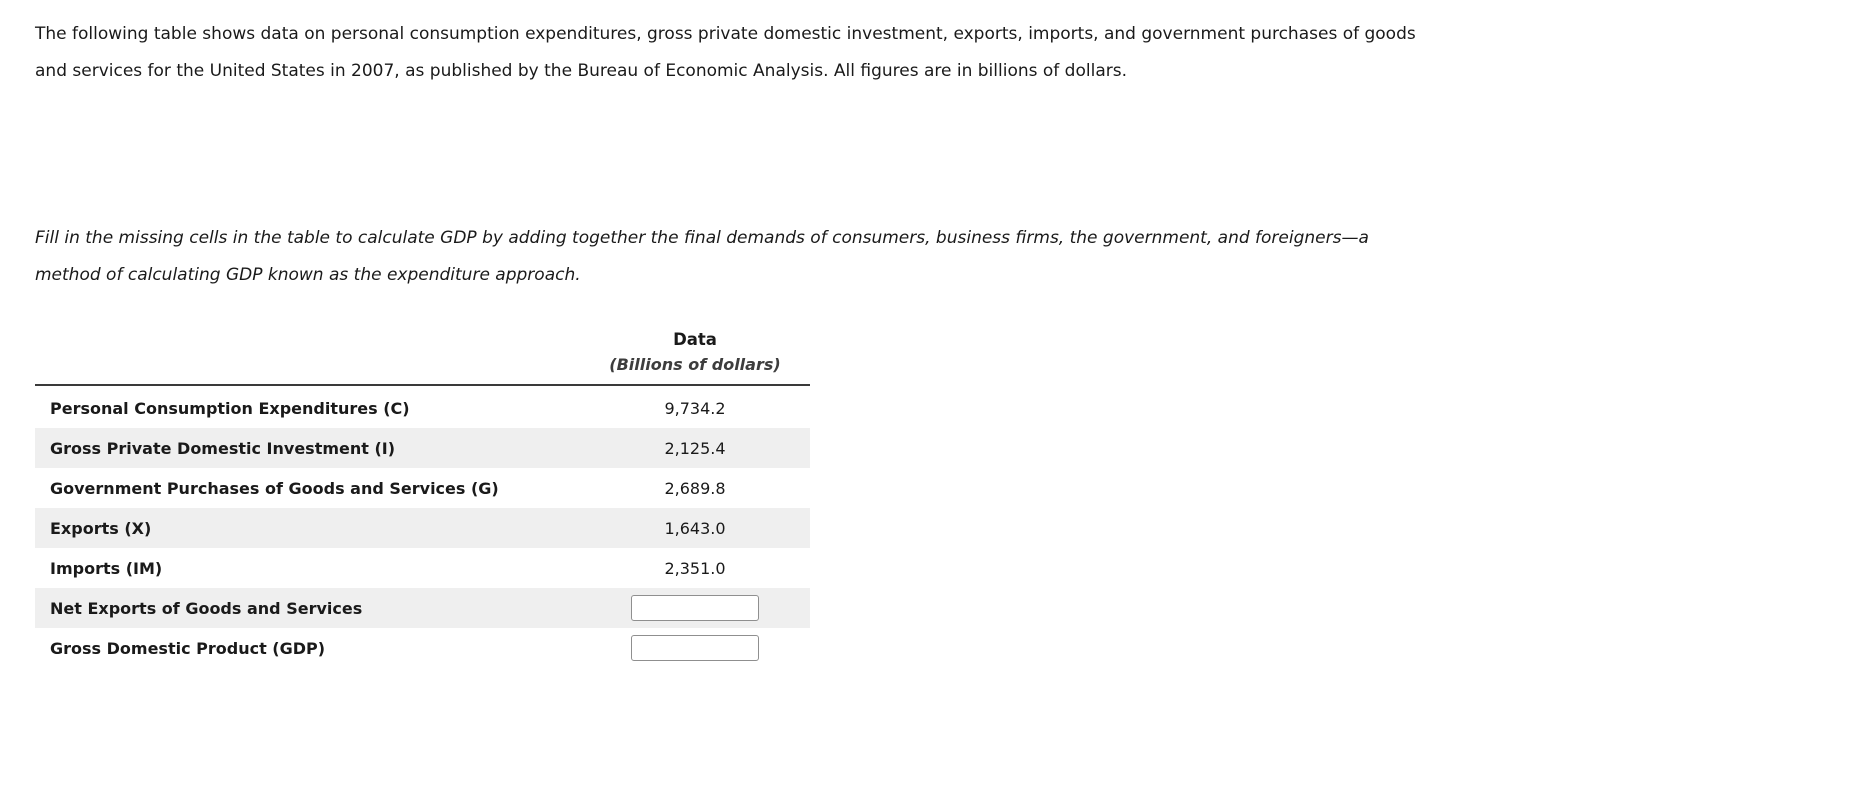 The height and width of the screenshot is (797, 1865). I want to click on table-row-imports: Imports (IM) 2,351.0, so click(422, 568).